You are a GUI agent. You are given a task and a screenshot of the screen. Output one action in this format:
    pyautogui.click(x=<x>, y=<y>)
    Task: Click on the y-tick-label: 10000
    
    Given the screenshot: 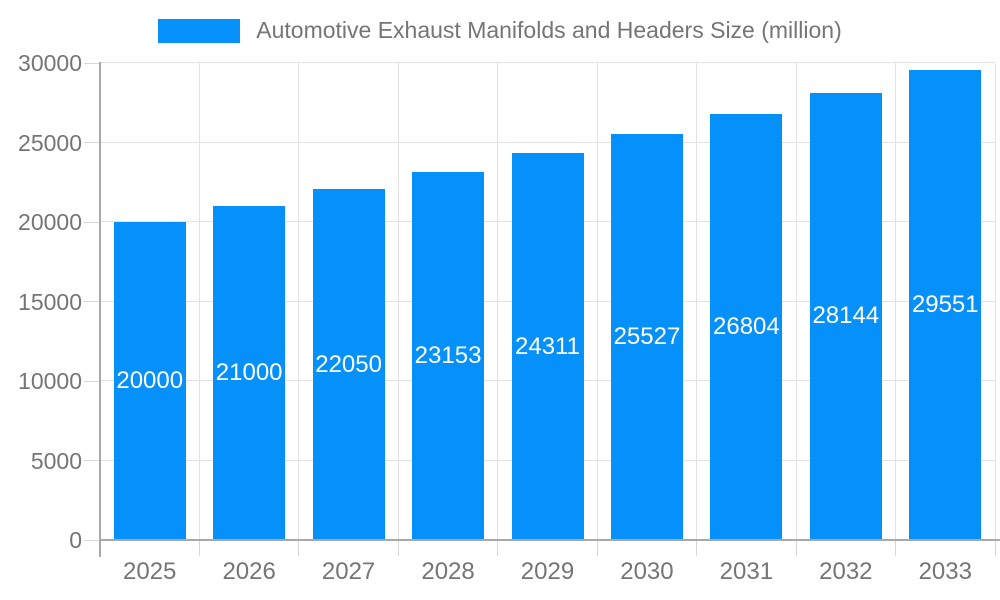 What is the action you would take?
    pyautogui.click(x=50, y=381)
    